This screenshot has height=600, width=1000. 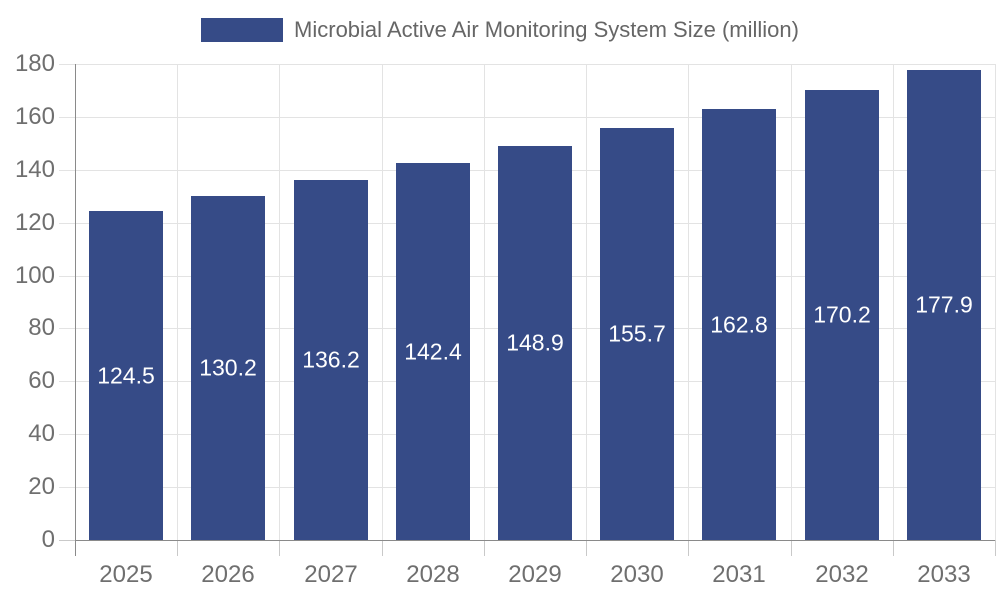 I want to click on y-tick-label: 80, so click(x=41, y=327).